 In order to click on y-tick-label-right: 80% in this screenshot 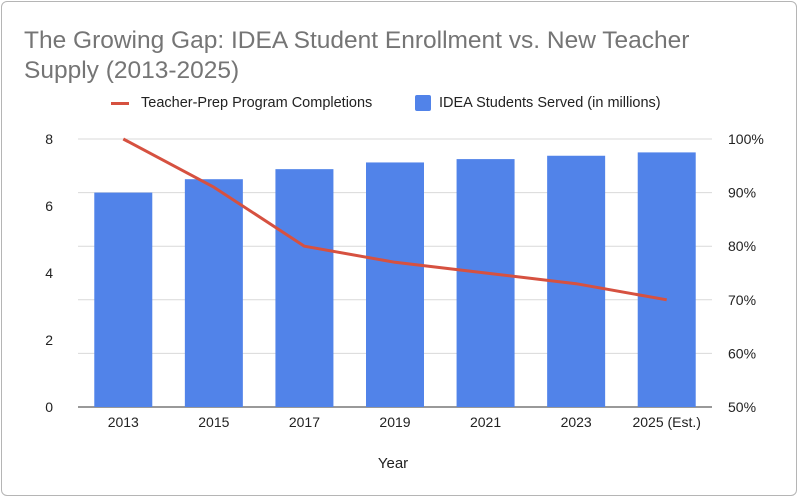, I will do `click(742, 246)`.